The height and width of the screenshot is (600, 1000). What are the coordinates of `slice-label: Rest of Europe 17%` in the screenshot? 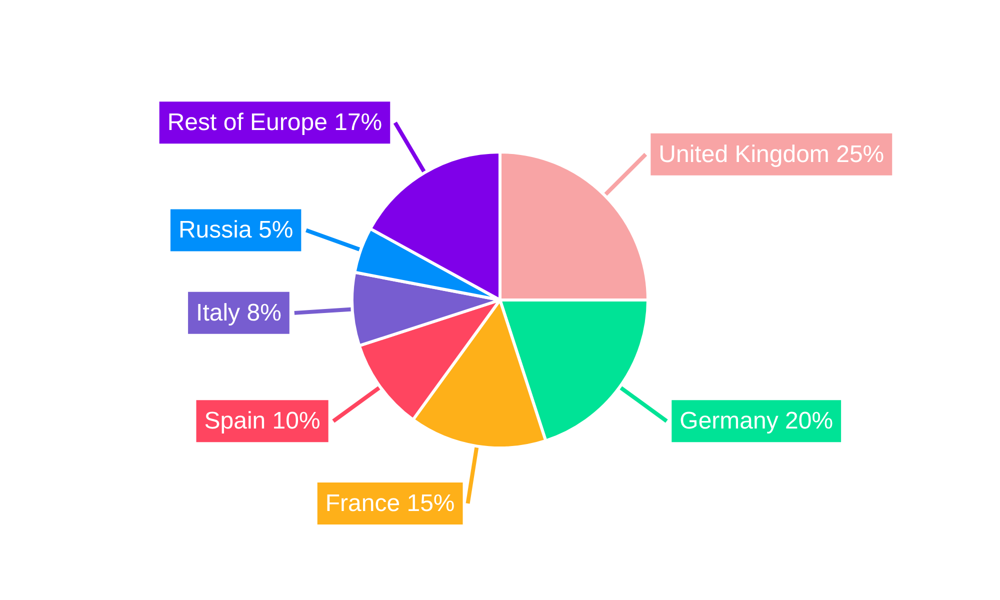 It's located at (274, 122).